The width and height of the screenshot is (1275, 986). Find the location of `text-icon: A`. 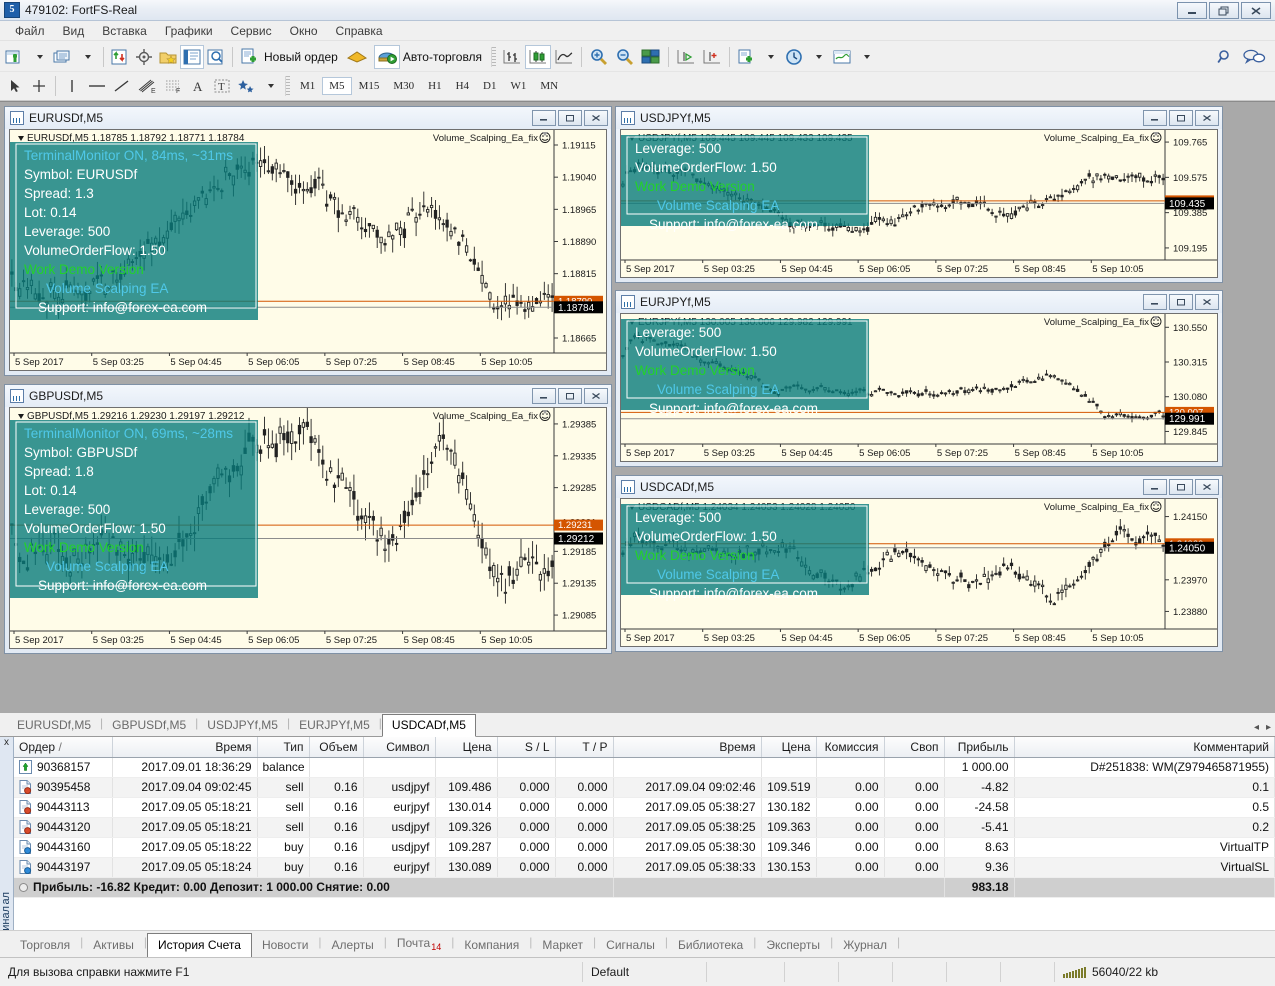

text-icon: A is located at coordinates (198, 86).